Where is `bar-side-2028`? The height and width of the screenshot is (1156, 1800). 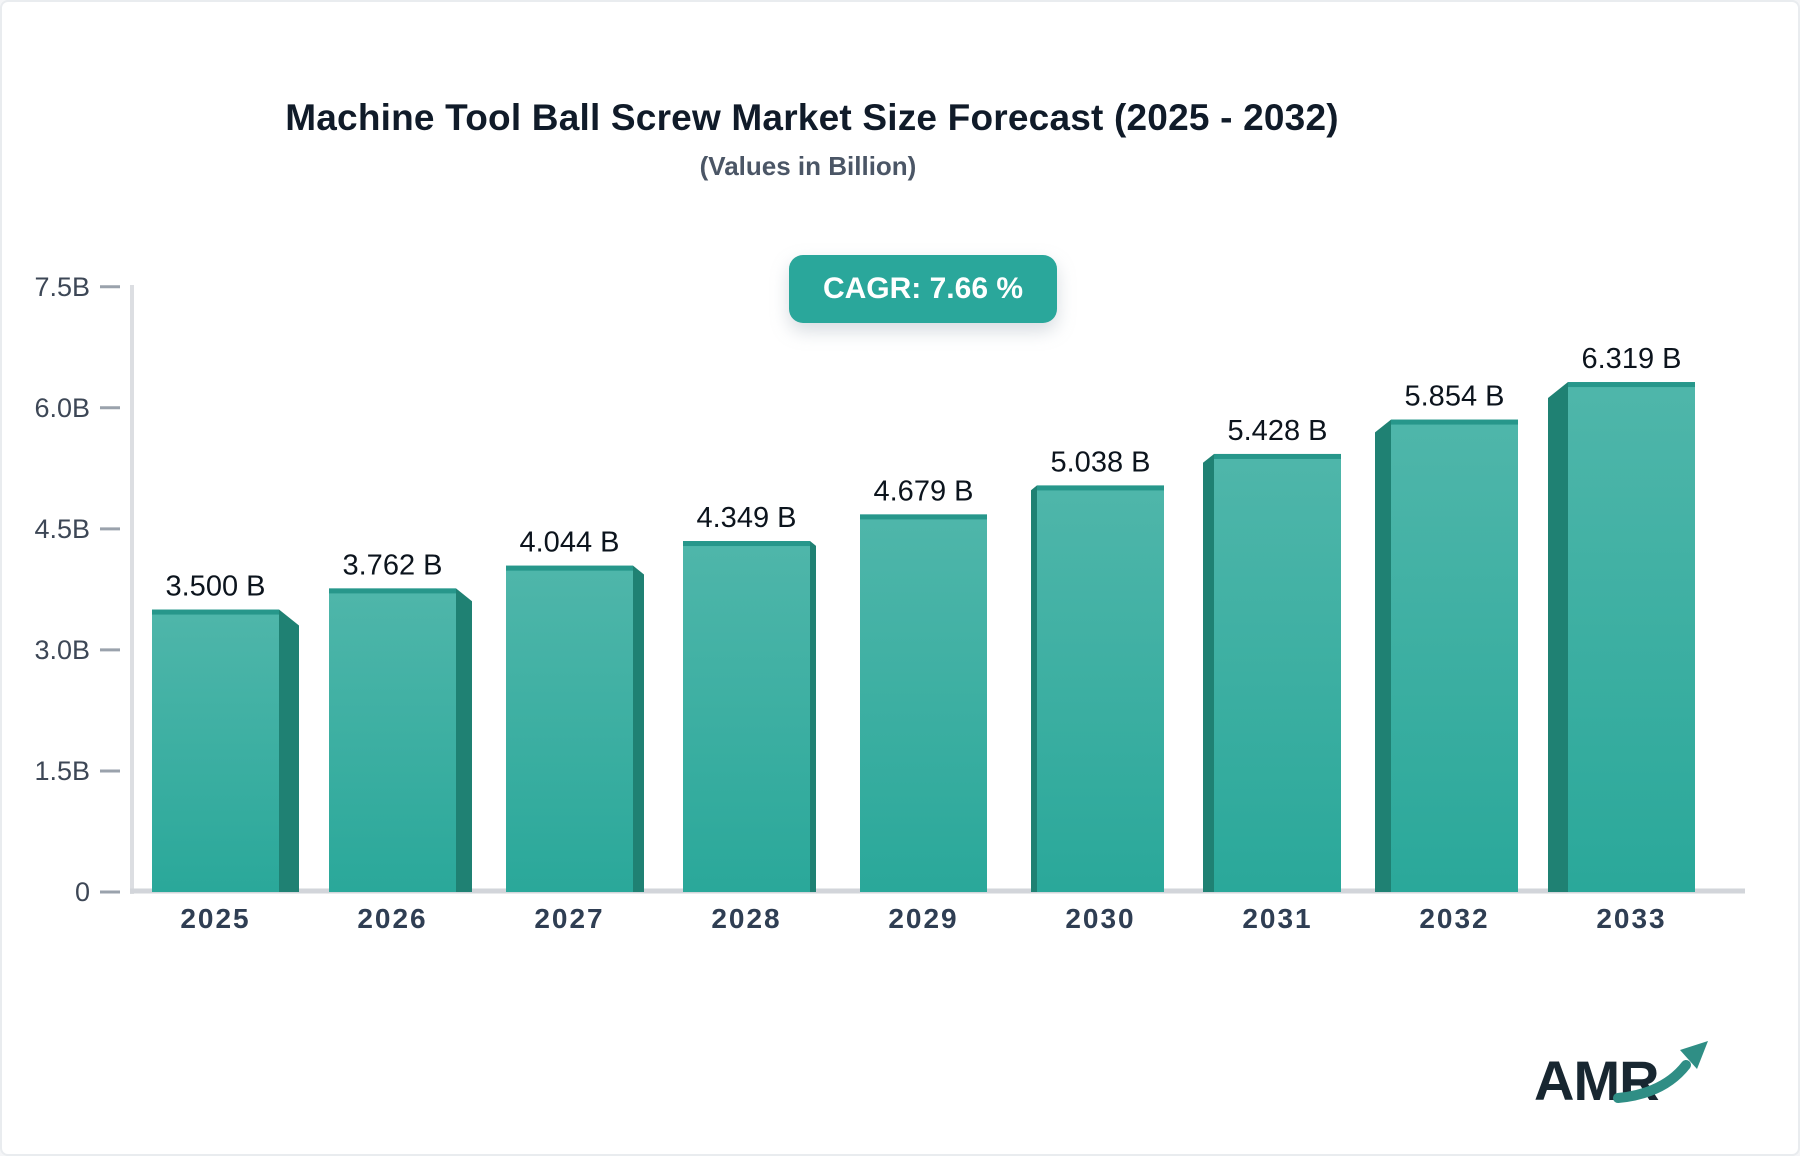
bar-side-2028 is located at coordinates (813, 716).